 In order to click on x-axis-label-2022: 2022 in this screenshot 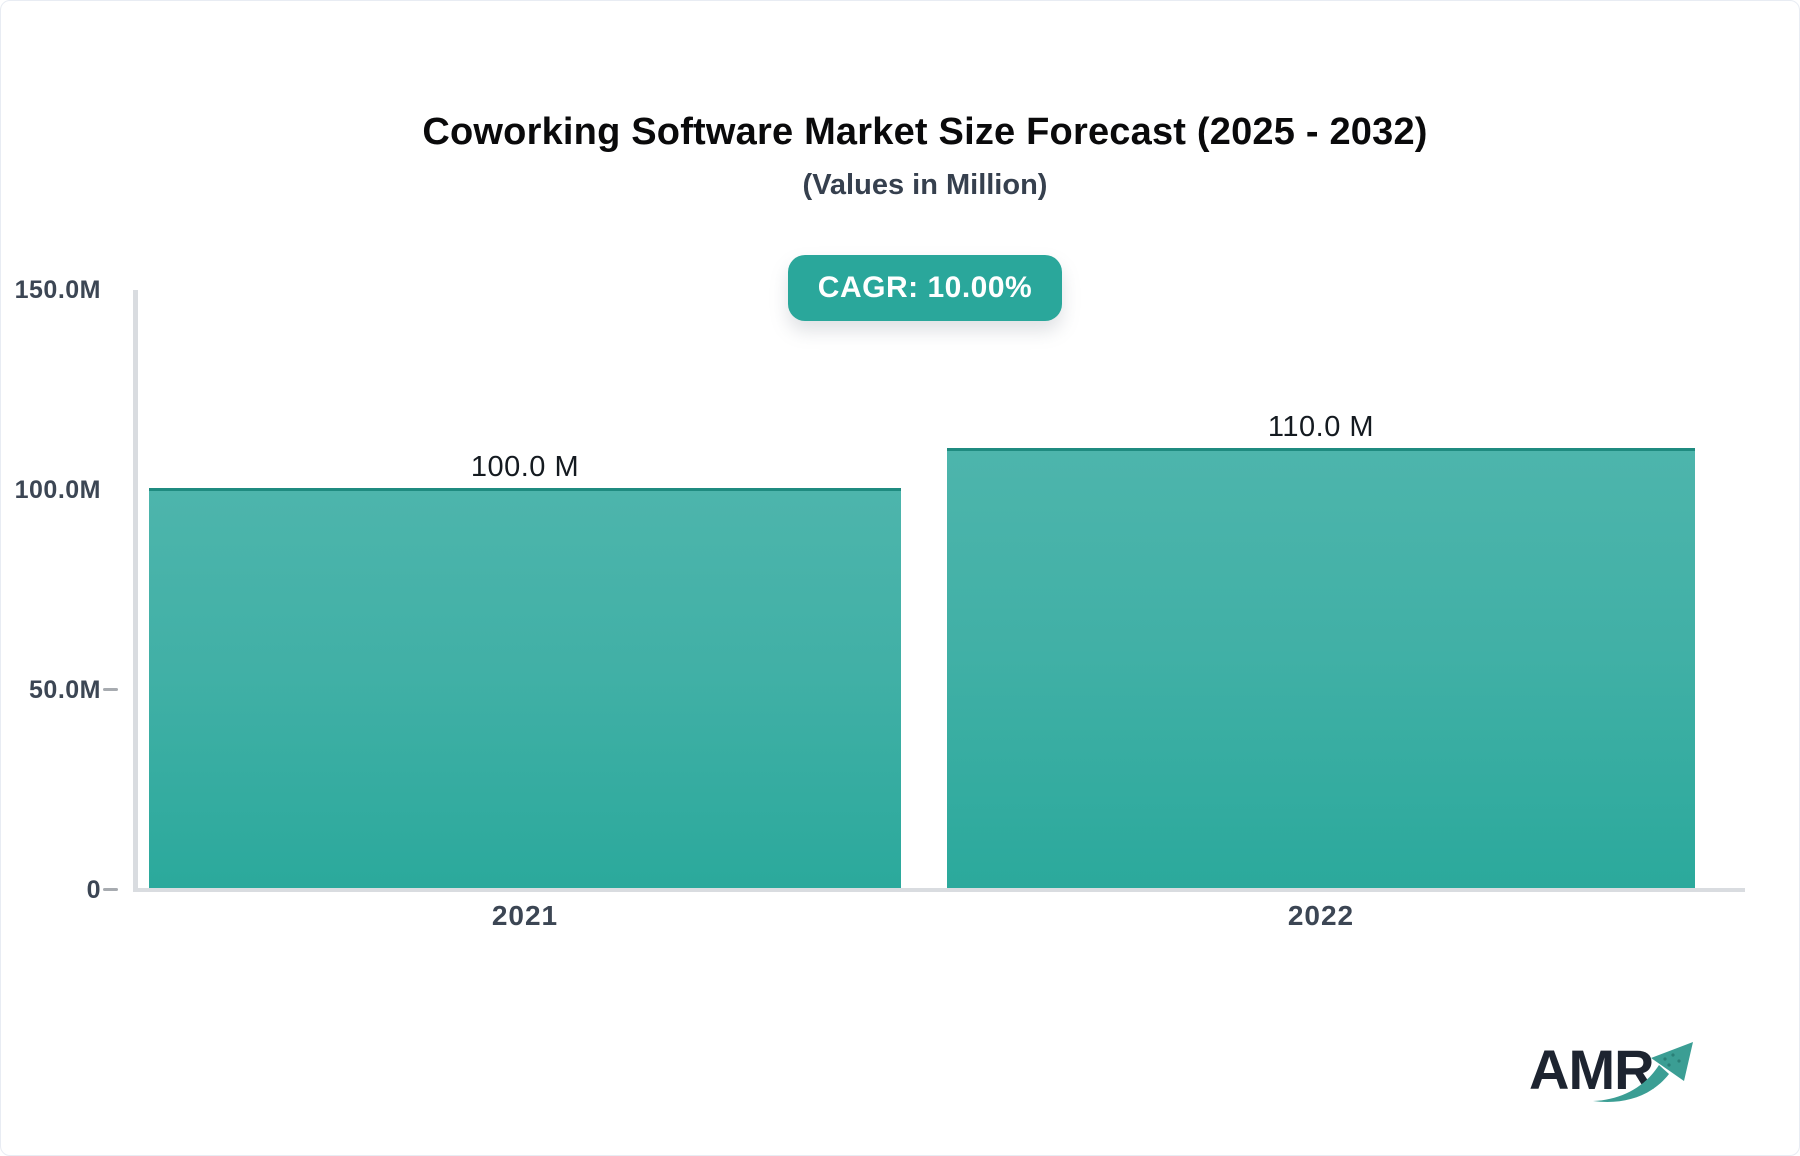, I will do `click(1321, 915)`.